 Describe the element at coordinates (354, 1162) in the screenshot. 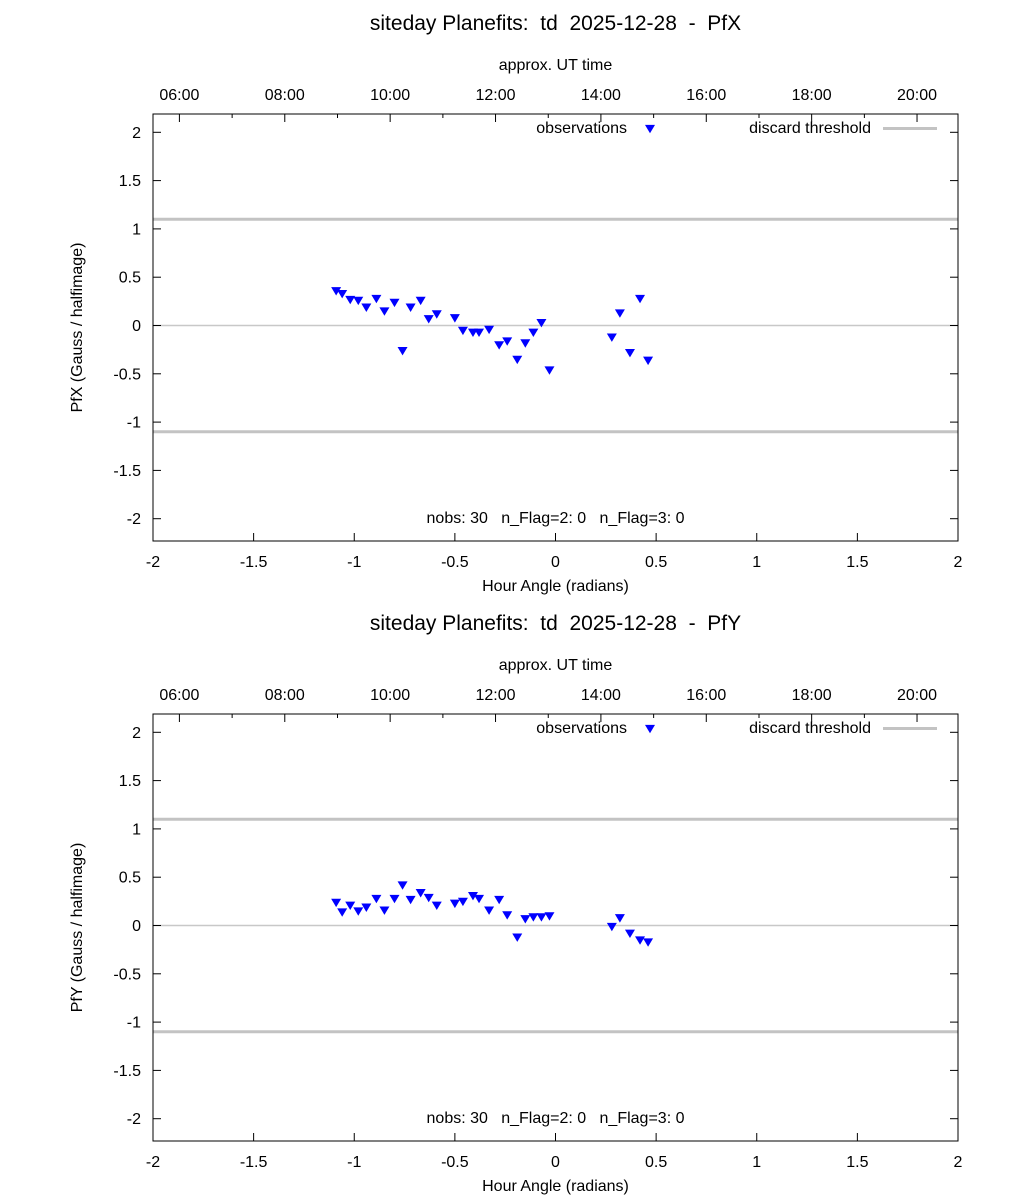

I see `x-axis-tick-label: -1` at that location.